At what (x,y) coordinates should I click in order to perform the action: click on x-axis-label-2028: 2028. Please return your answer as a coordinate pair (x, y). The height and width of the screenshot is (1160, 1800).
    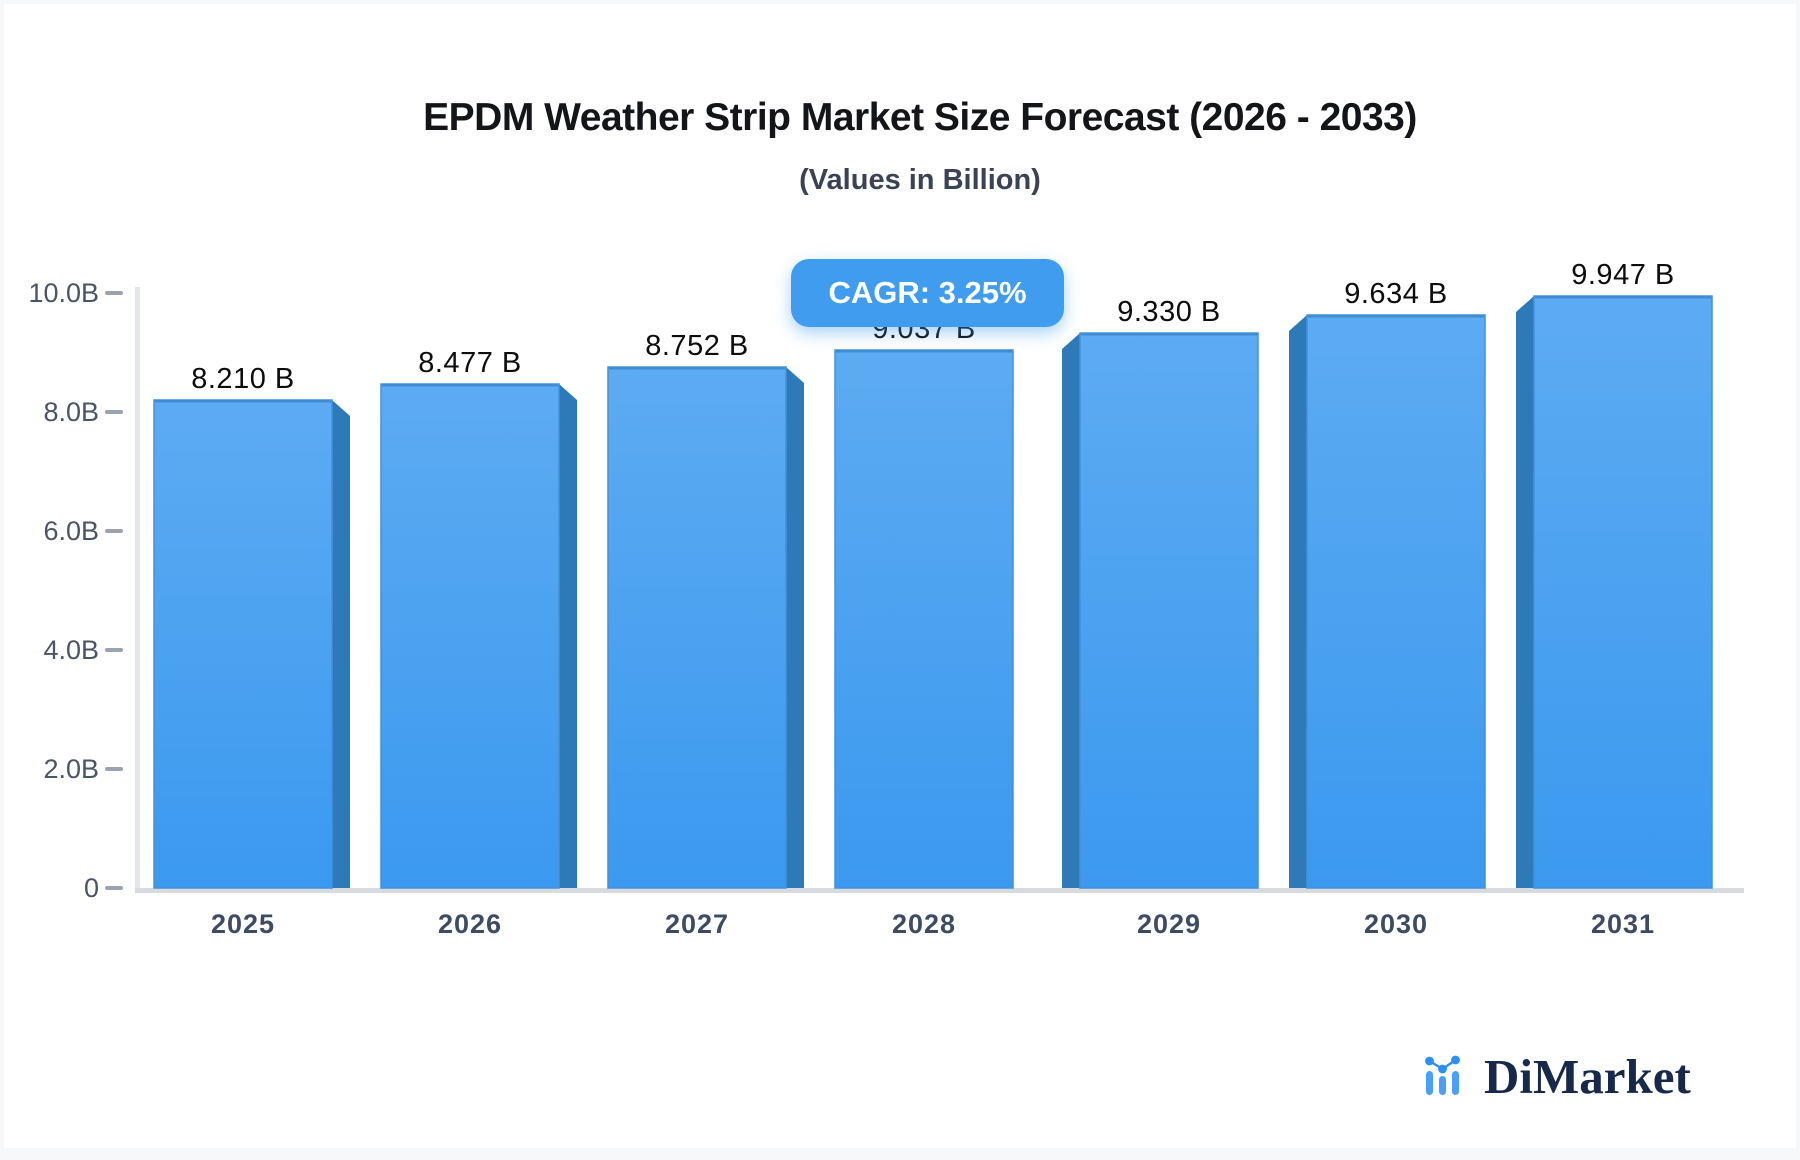
    Looking at the image, I should click on (924, 924).